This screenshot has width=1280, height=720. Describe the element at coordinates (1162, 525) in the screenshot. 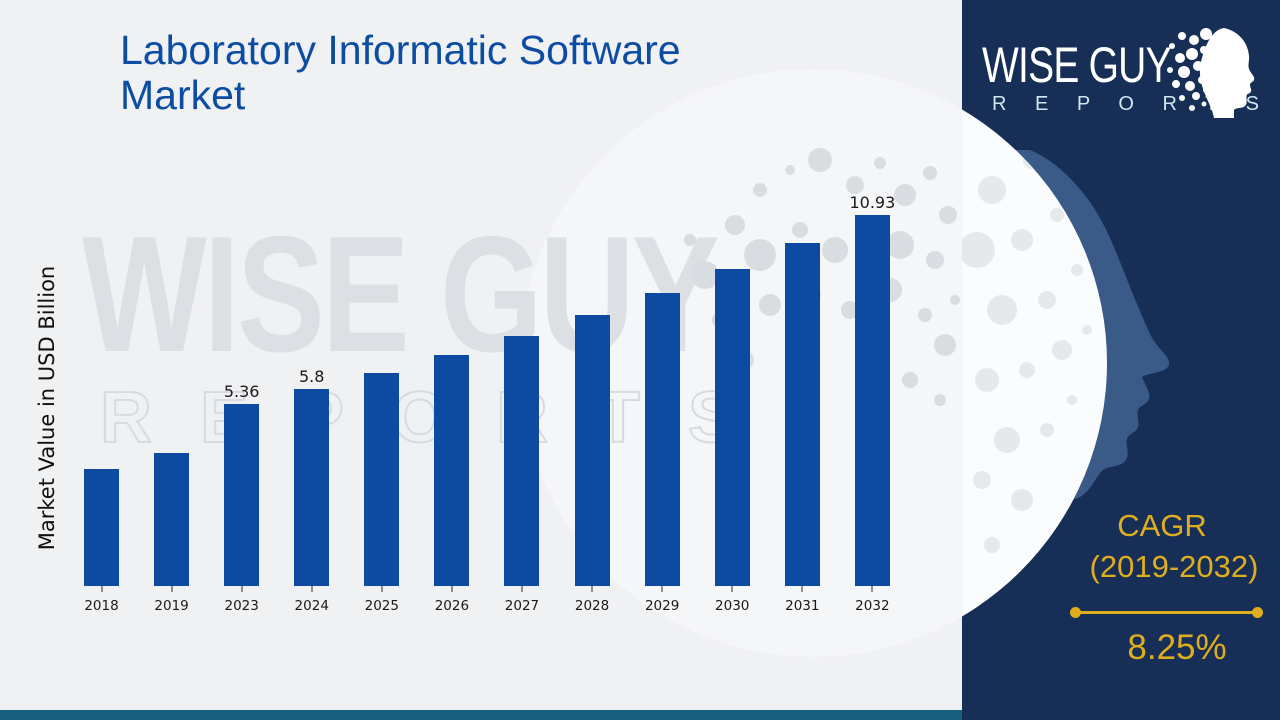

I see `cagr-heading: CAGR` at that location.